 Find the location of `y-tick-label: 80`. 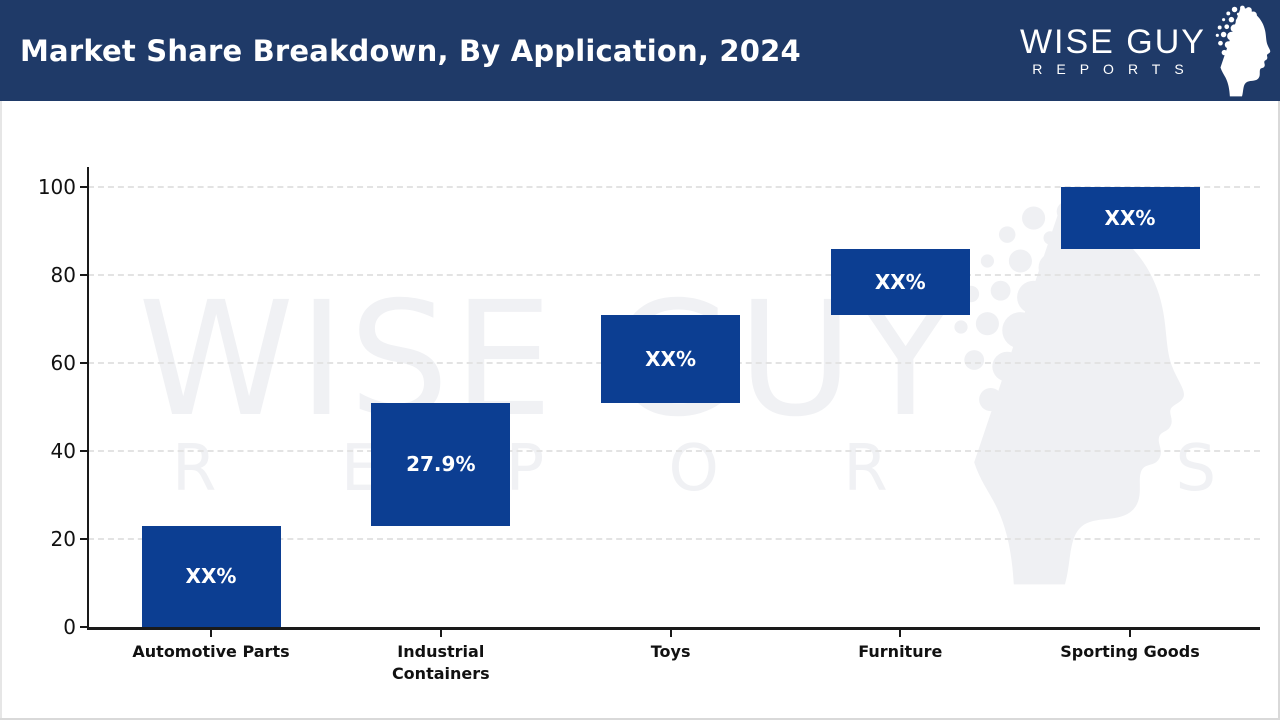

y-tick-label: 80 is located at coordinates (63, 275).